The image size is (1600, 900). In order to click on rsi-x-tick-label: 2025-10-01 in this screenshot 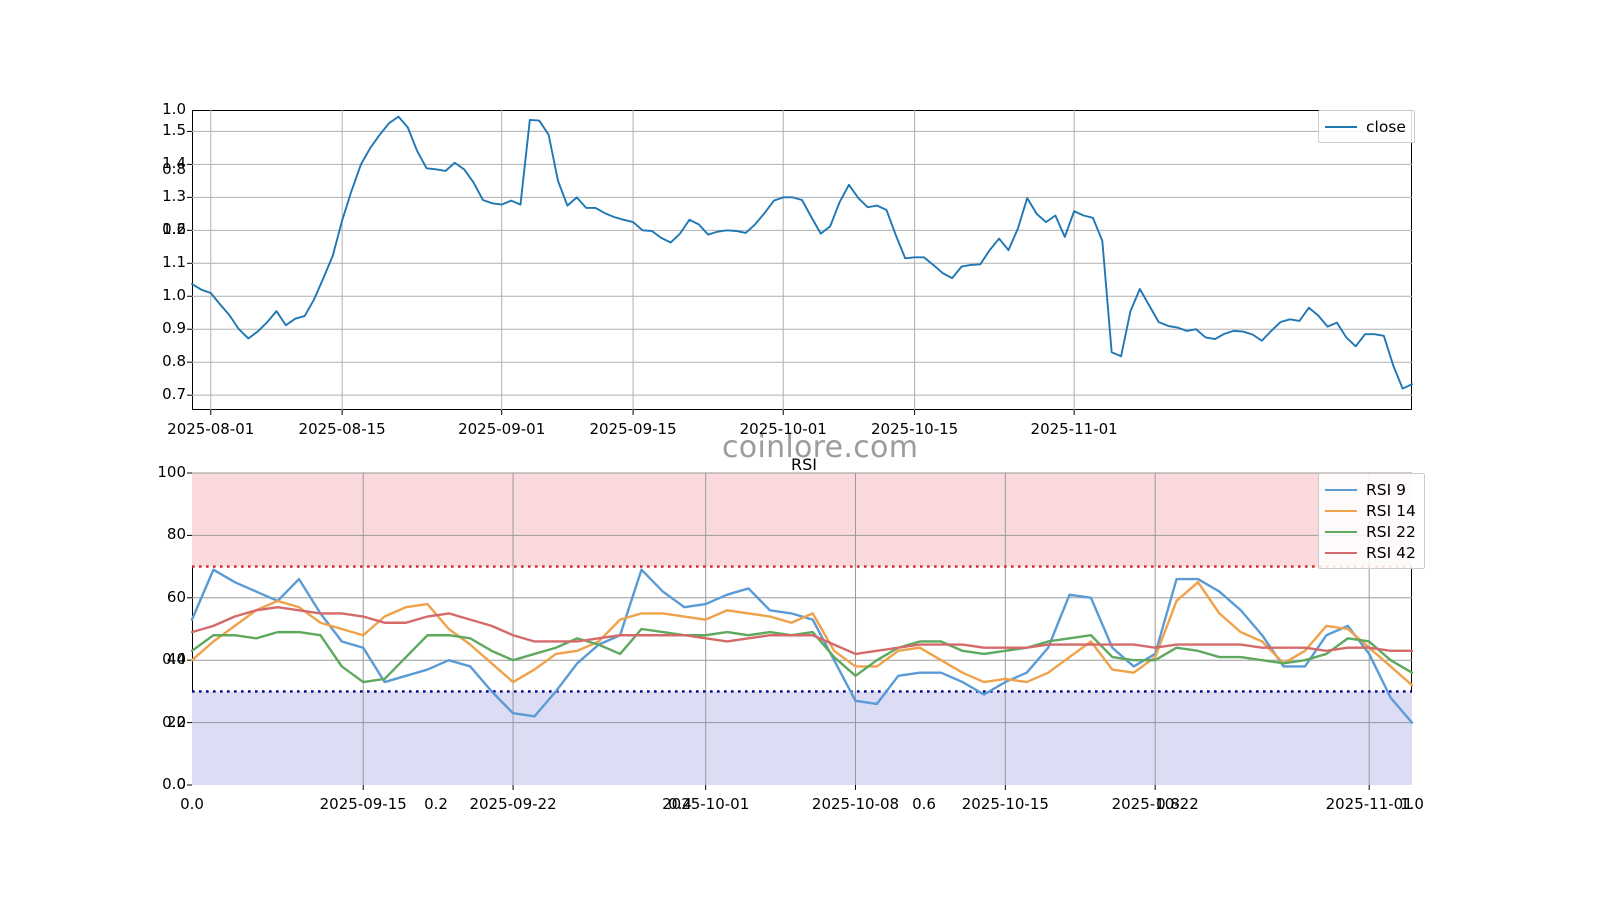, I will do `click(706, 804)`.